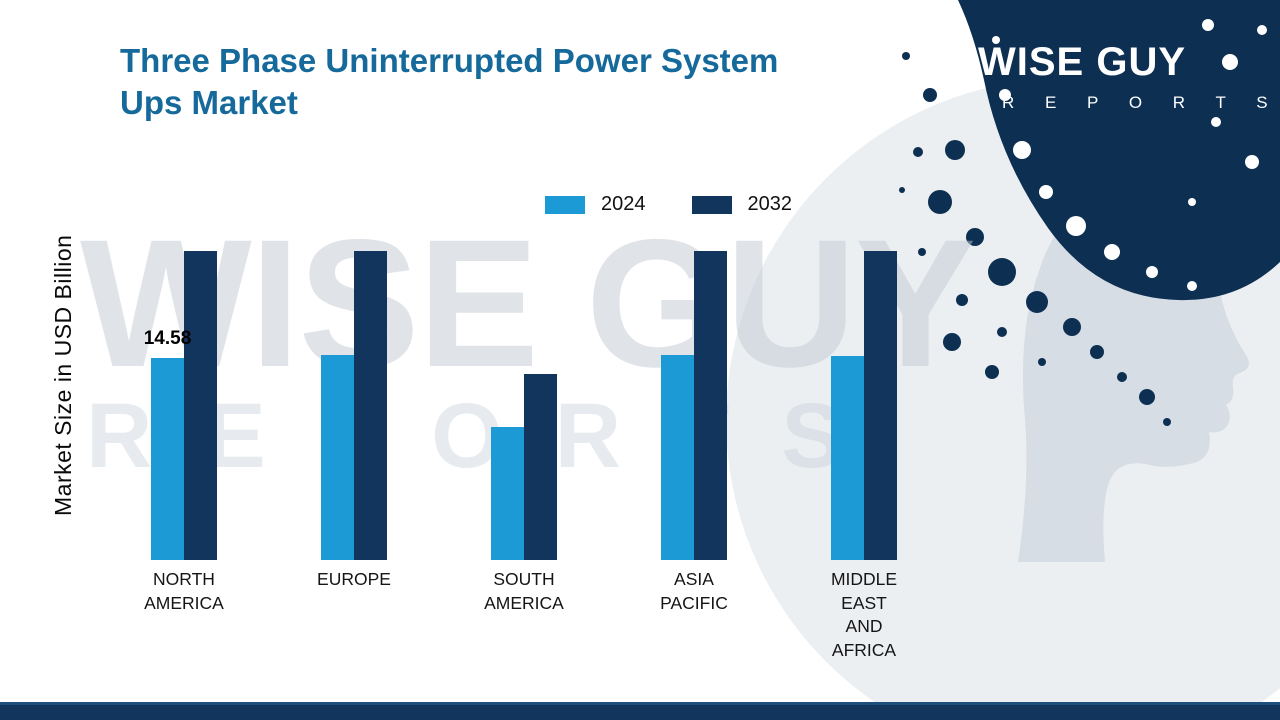 This screenshot has width=1280, height=720. I want to click on category-label-asia-pacific: ASIA PACIFIC, so click(694, 591).